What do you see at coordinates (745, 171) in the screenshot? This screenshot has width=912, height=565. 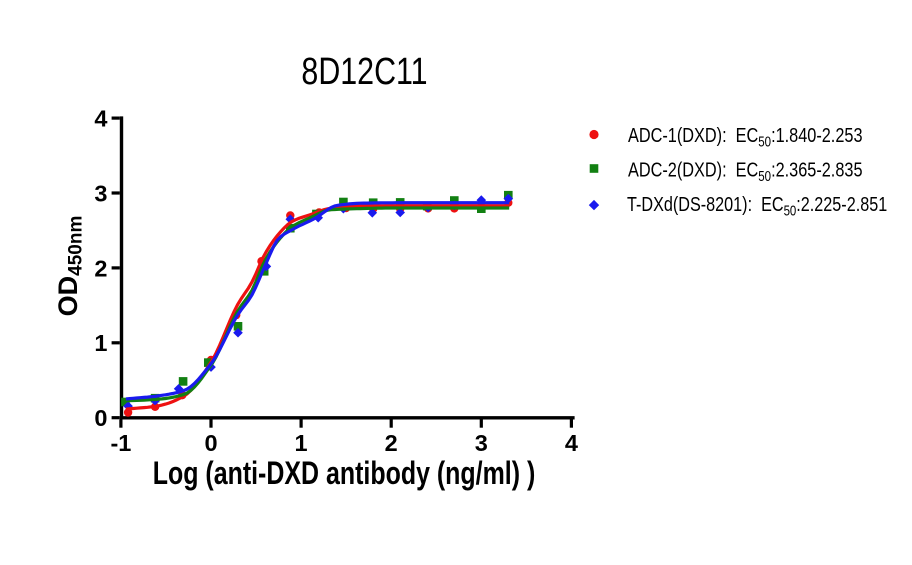 I see `svg-text: ADC-2(DXD): EC50:2.365-2.835` at bounding box center [745, 171].